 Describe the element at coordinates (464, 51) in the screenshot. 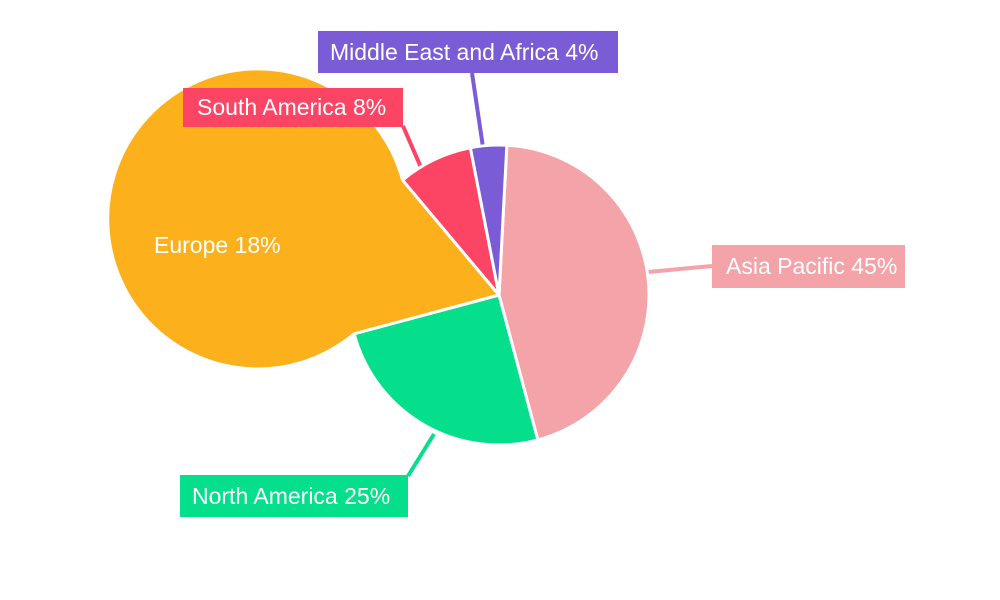

I see `slice-label-text: Middle East and Africa 4%` at that location.